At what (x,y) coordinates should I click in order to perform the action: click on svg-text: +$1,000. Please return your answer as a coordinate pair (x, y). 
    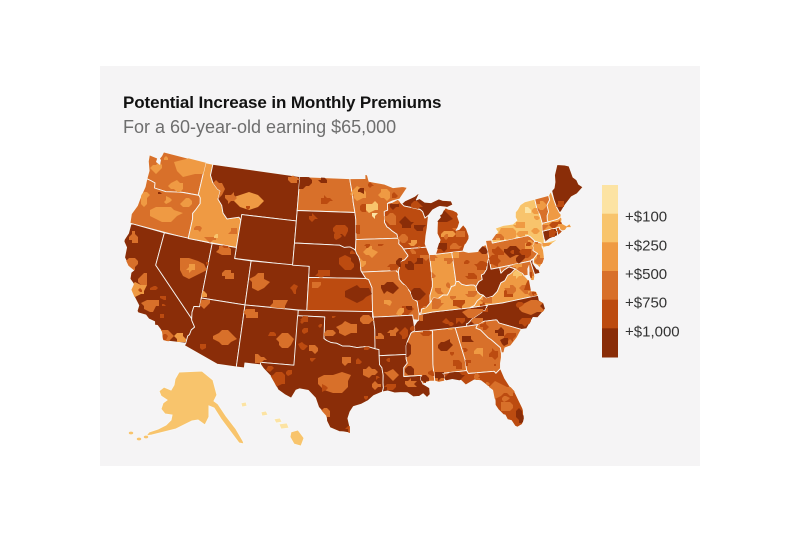
    Looking at the image, I should click on (652, 331).